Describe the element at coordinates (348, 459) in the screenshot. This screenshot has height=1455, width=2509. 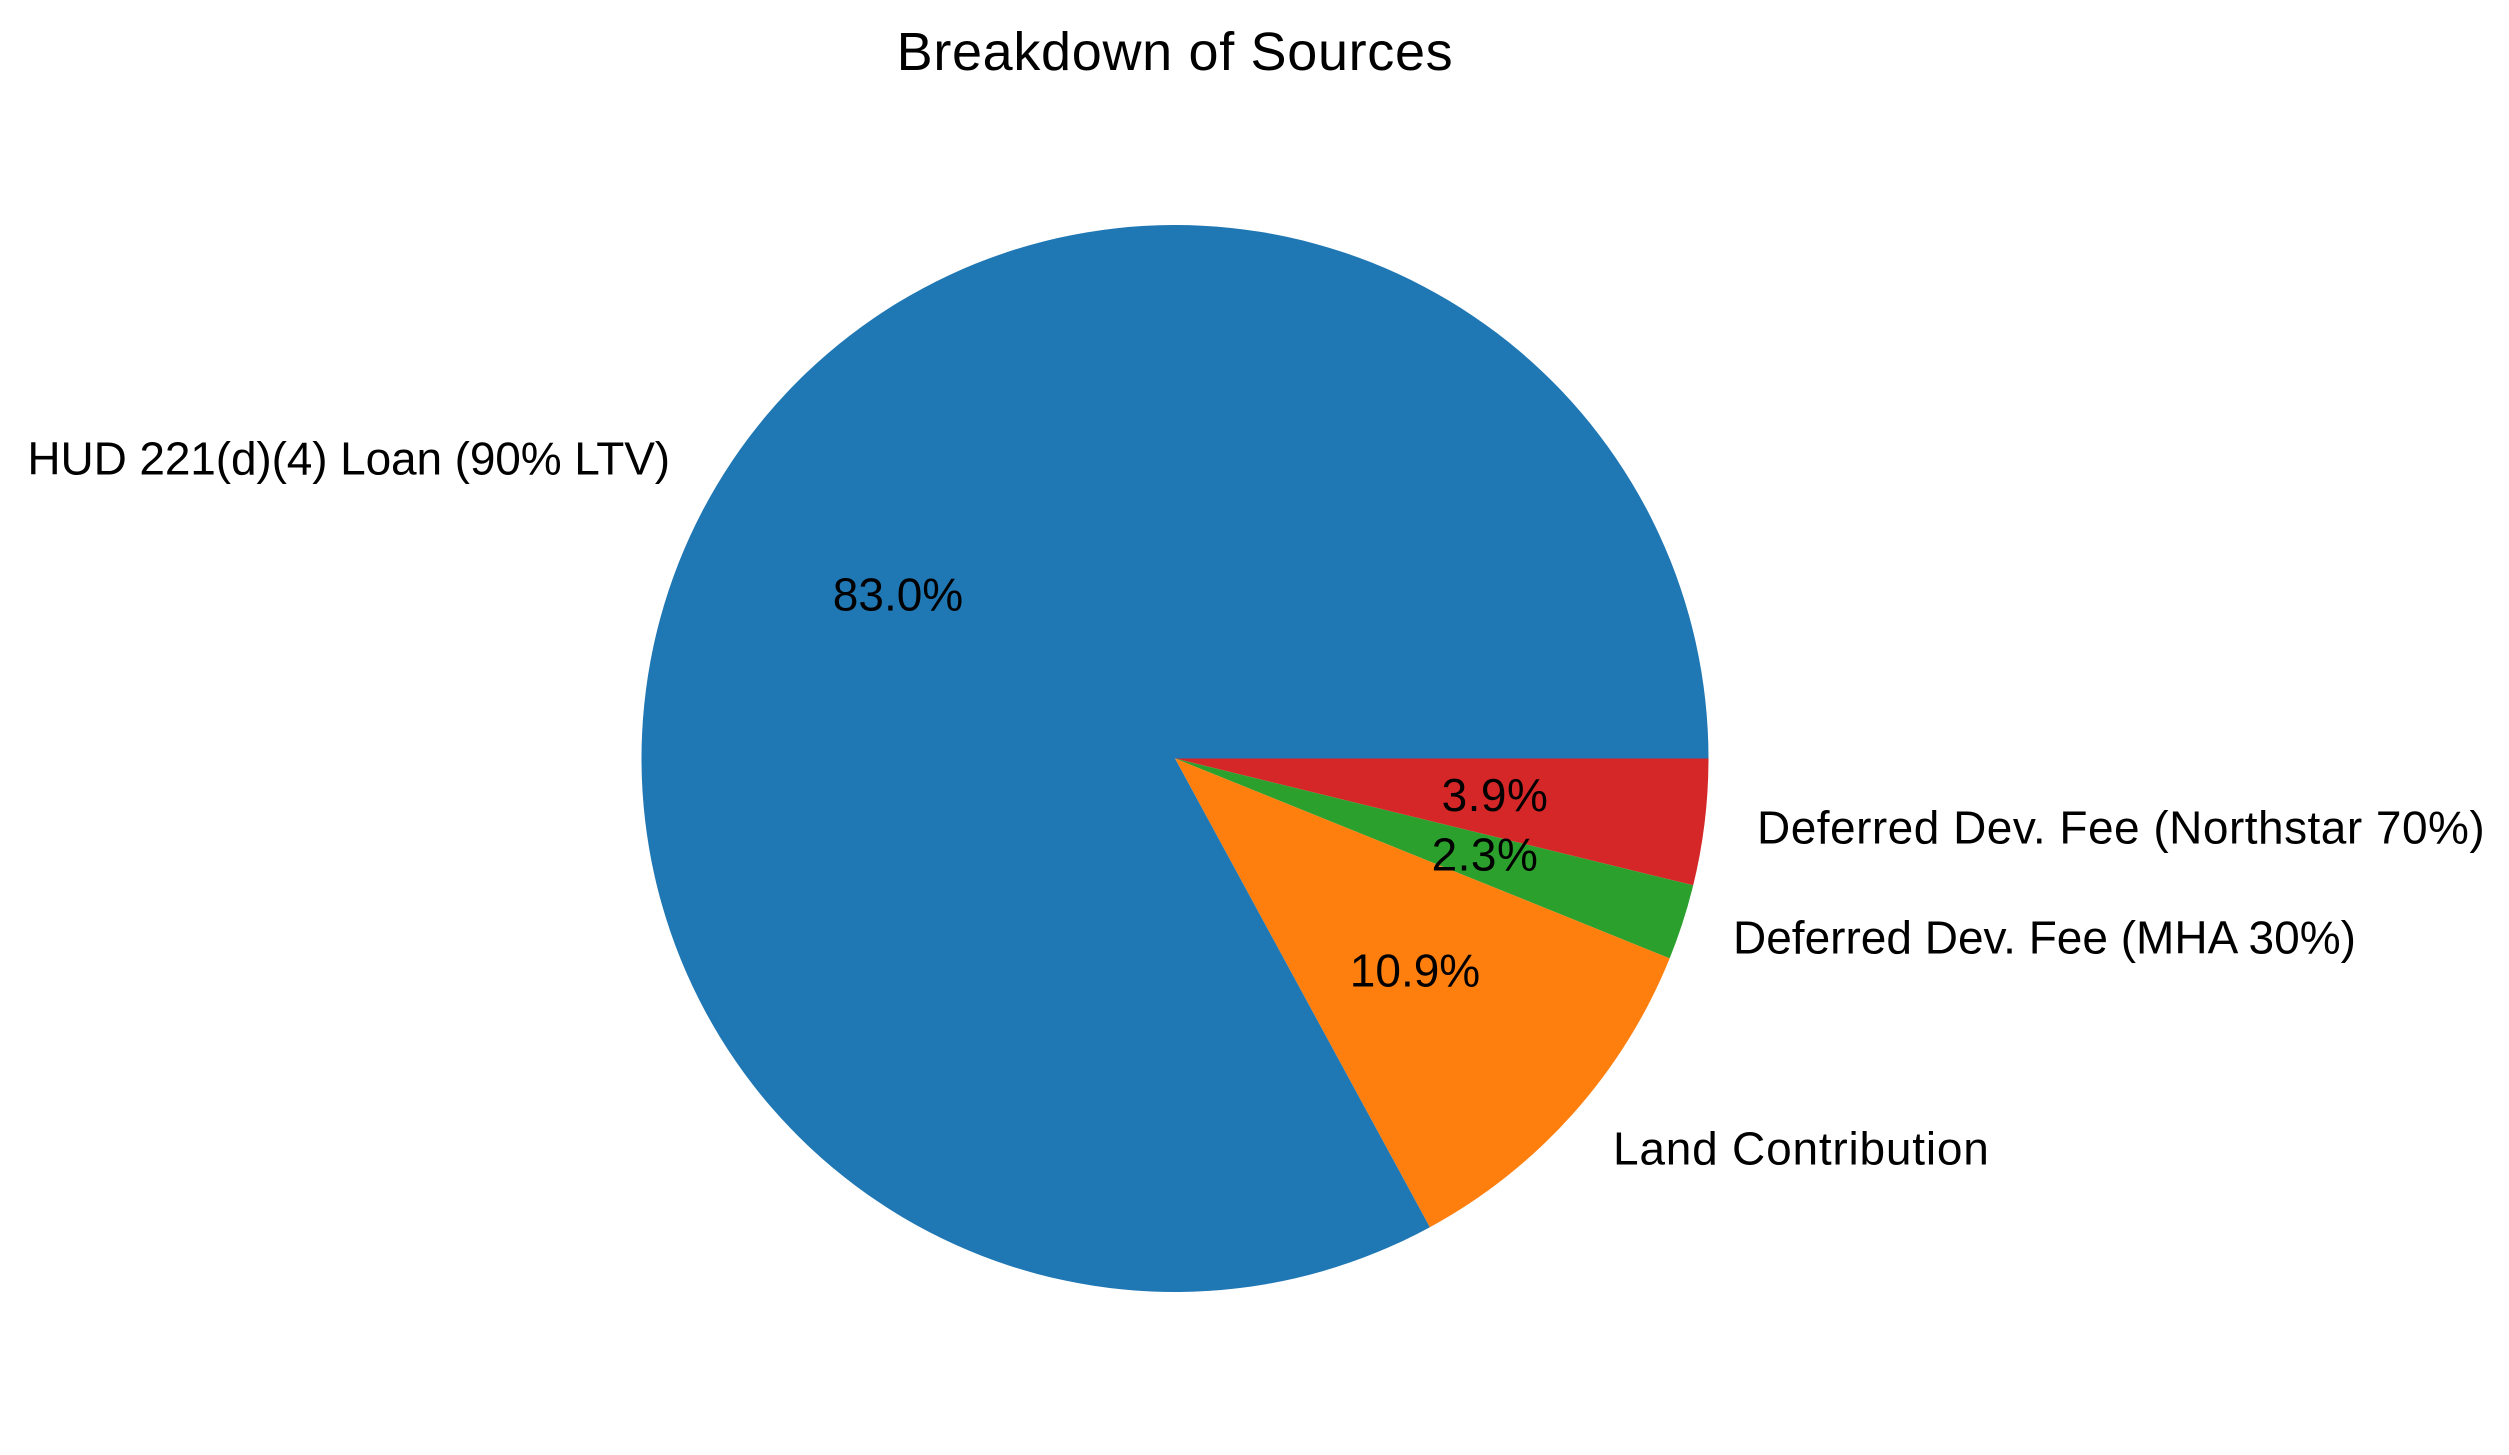
I see `svg-text: HUD 221(d)(4) Loan (90% LTV)` at that location.